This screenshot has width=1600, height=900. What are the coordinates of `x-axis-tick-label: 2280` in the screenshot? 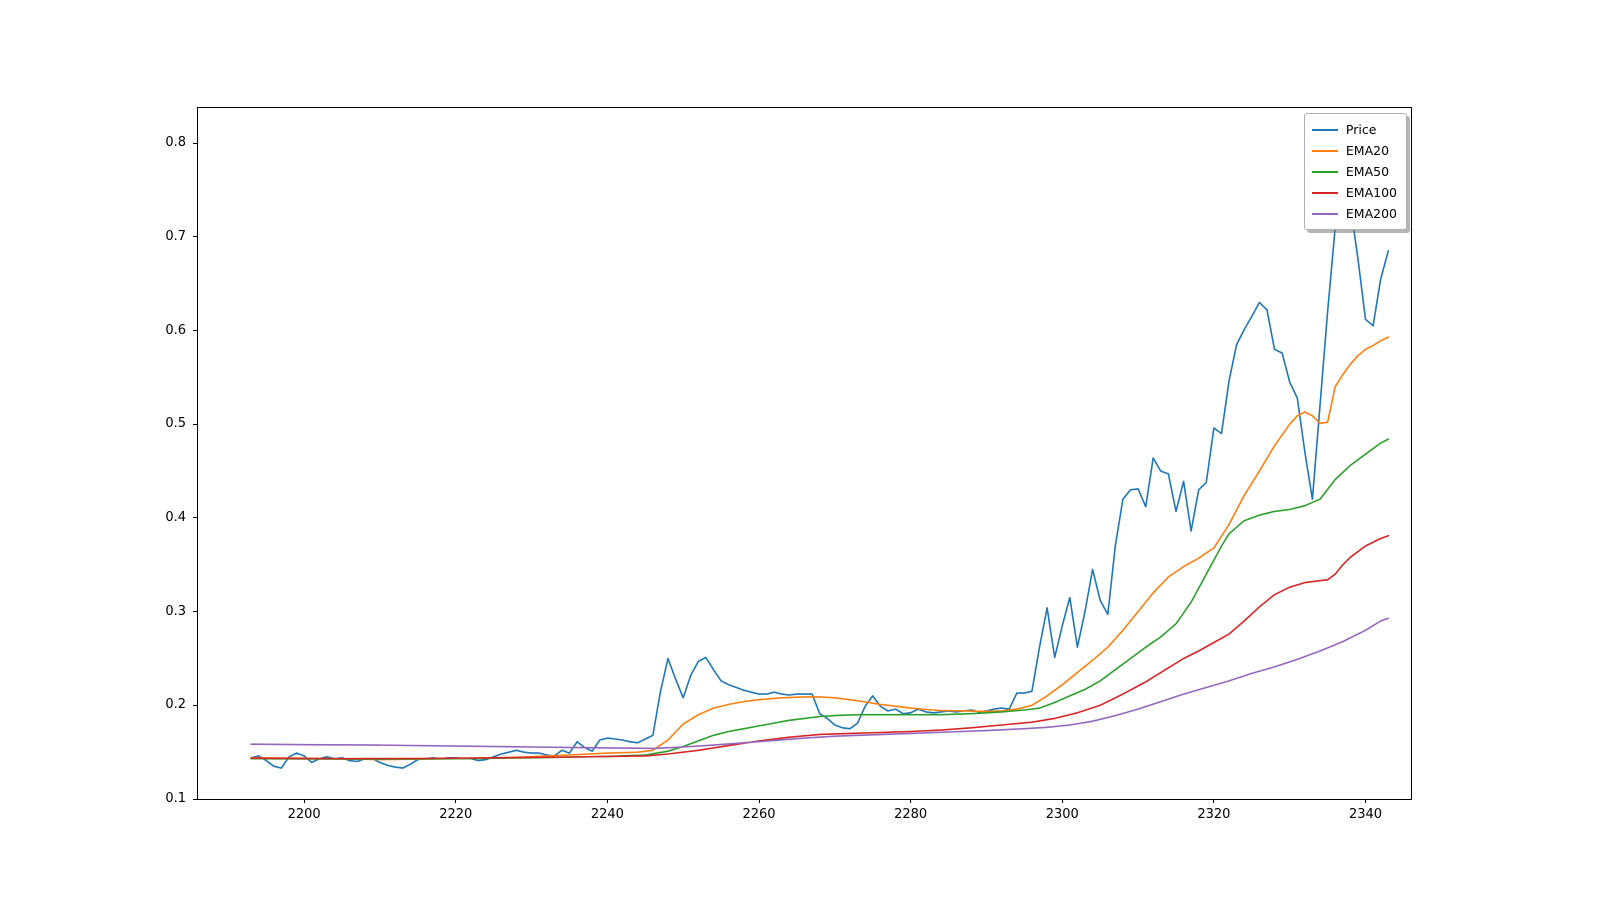 It's located at (911, 814).